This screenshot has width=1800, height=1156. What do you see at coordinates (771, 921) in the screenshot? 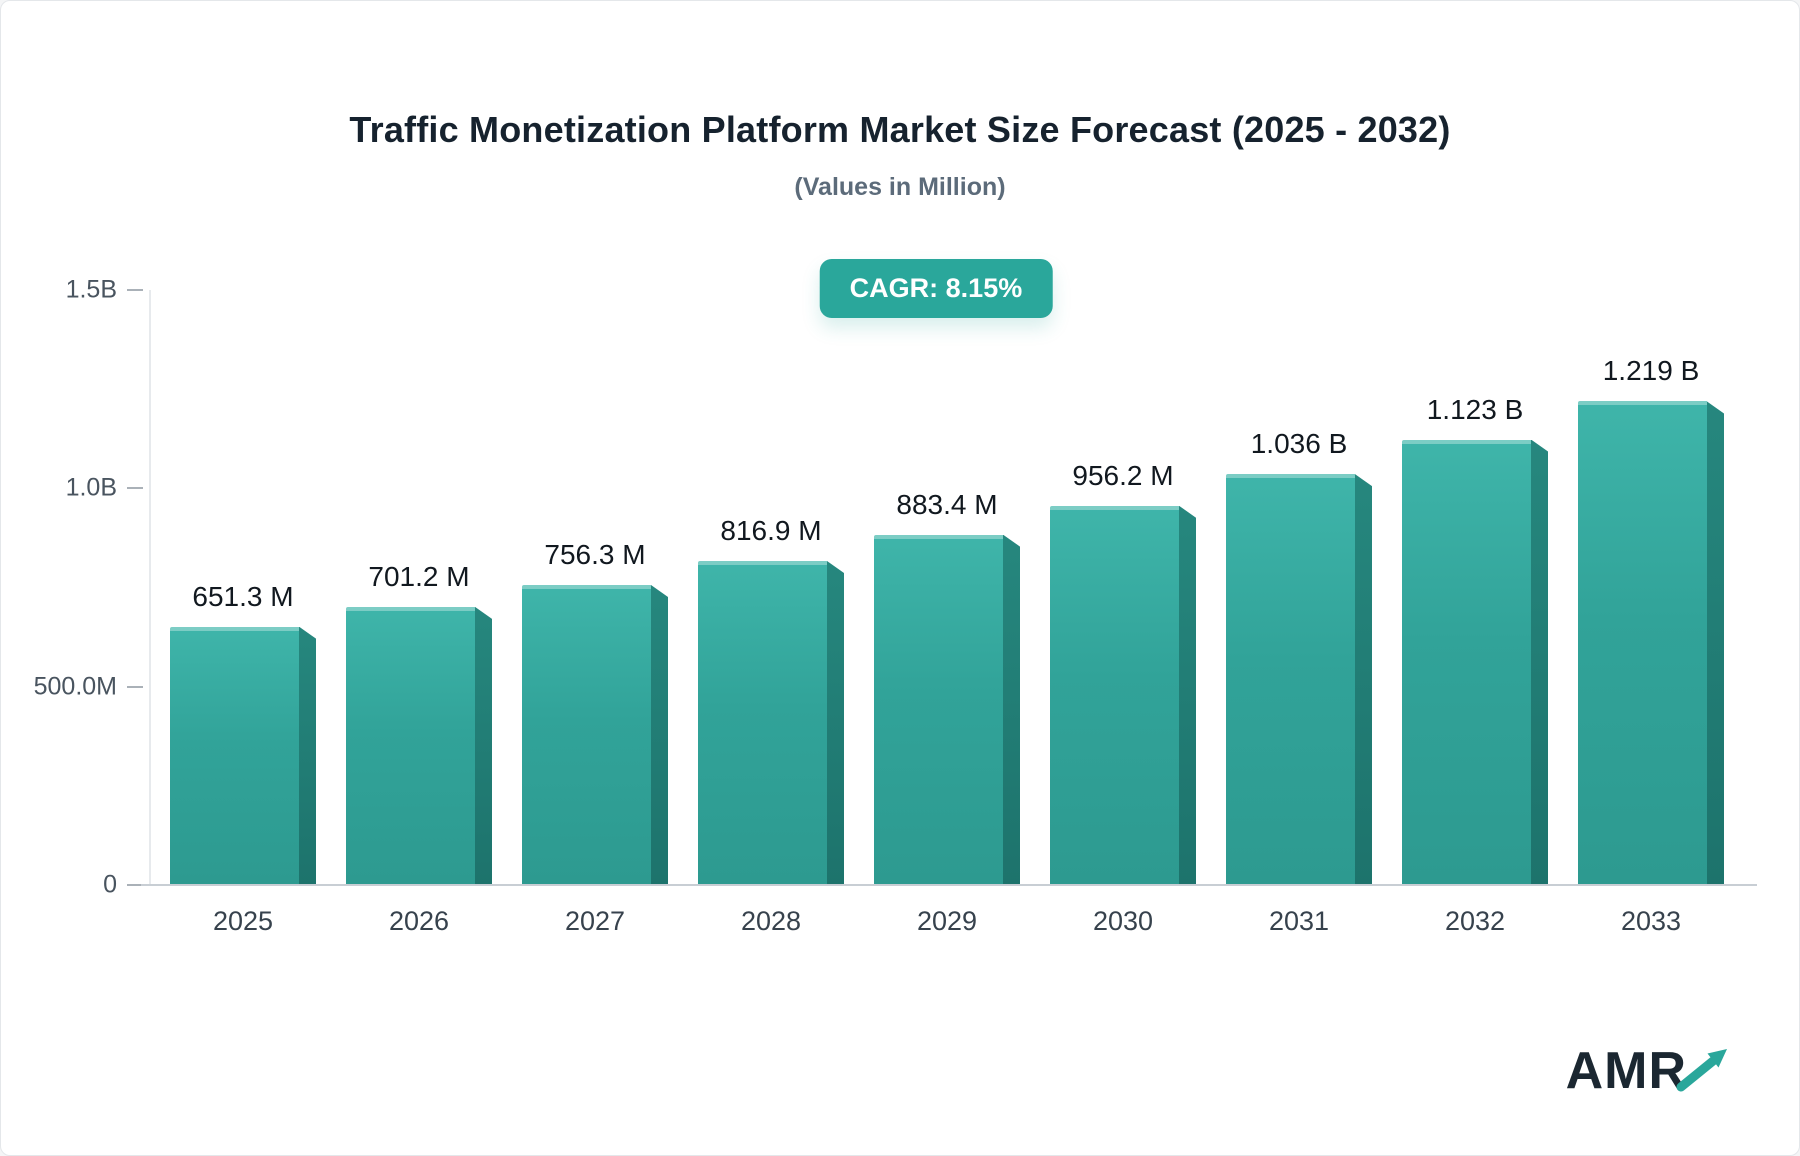
I see `x-axis-tick-label: 2028` at bounding box center [771, 921].